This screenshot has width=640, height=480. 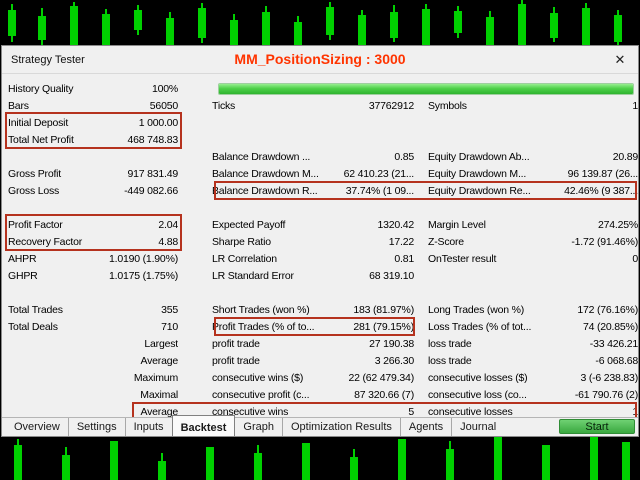 I want to click on stat-value: 172 (76.16%), so click(x=607, y=309).